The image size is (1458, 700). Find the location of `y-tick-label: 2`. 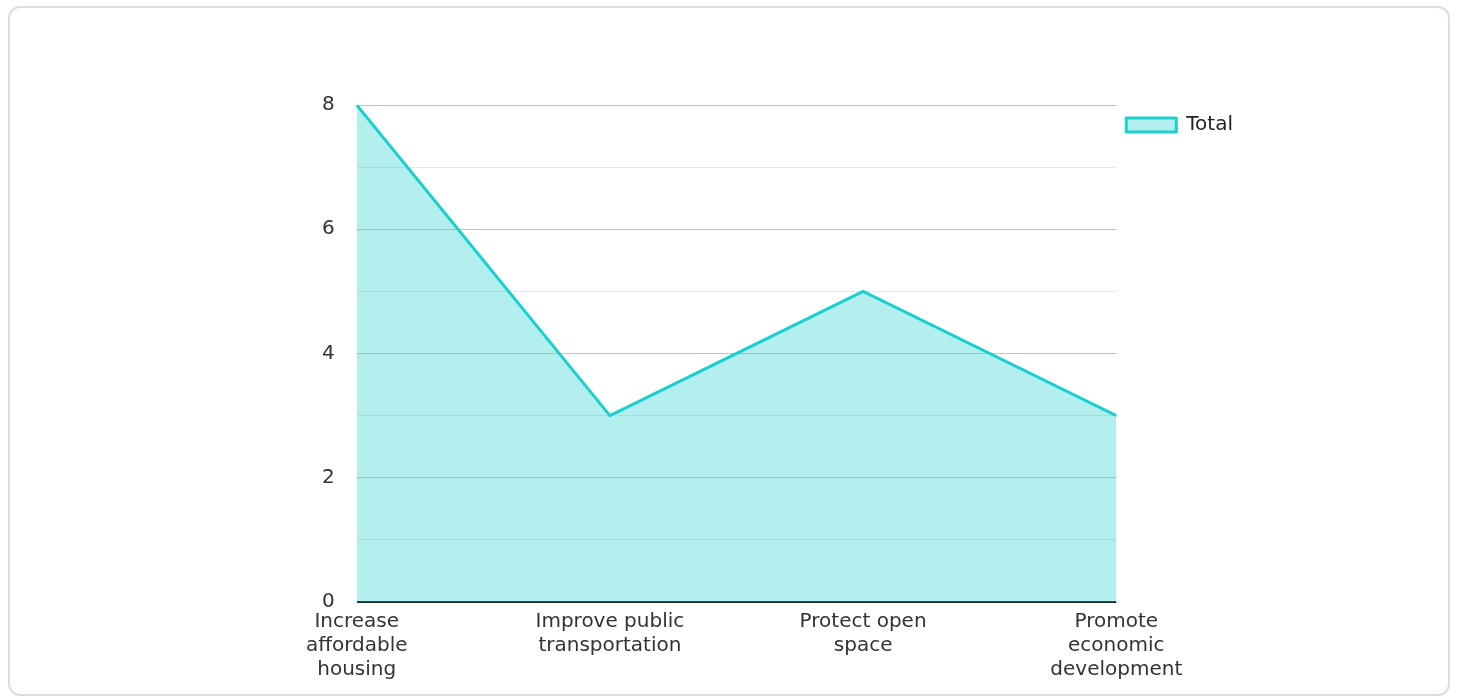

y-tick-label: 2 is located at coordinates (328, 475).